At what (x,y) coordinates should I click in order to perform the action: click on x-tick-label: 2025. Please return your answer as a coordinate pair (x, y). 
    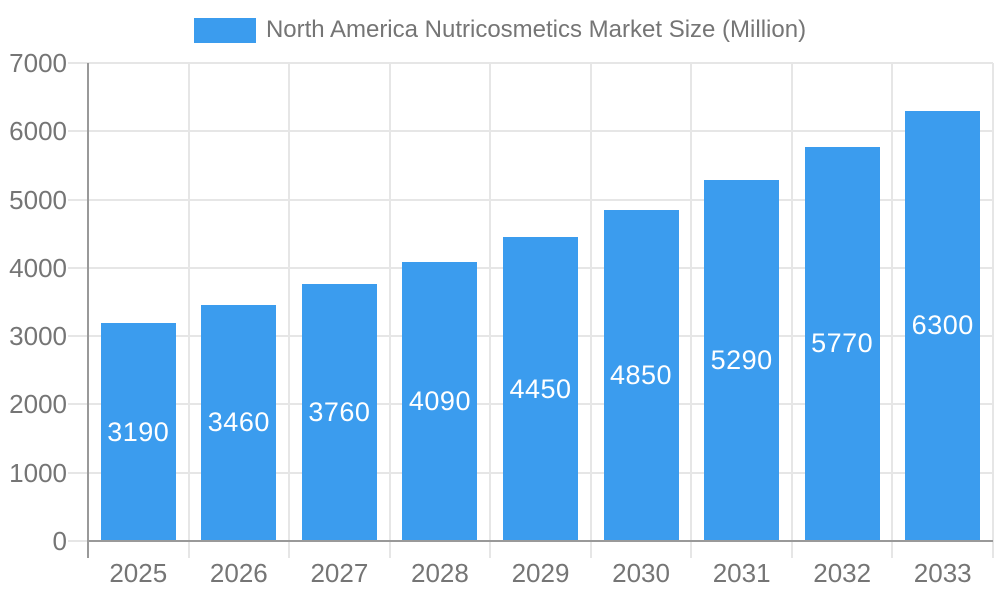
    Looking at the image, I should click on (138, 573).